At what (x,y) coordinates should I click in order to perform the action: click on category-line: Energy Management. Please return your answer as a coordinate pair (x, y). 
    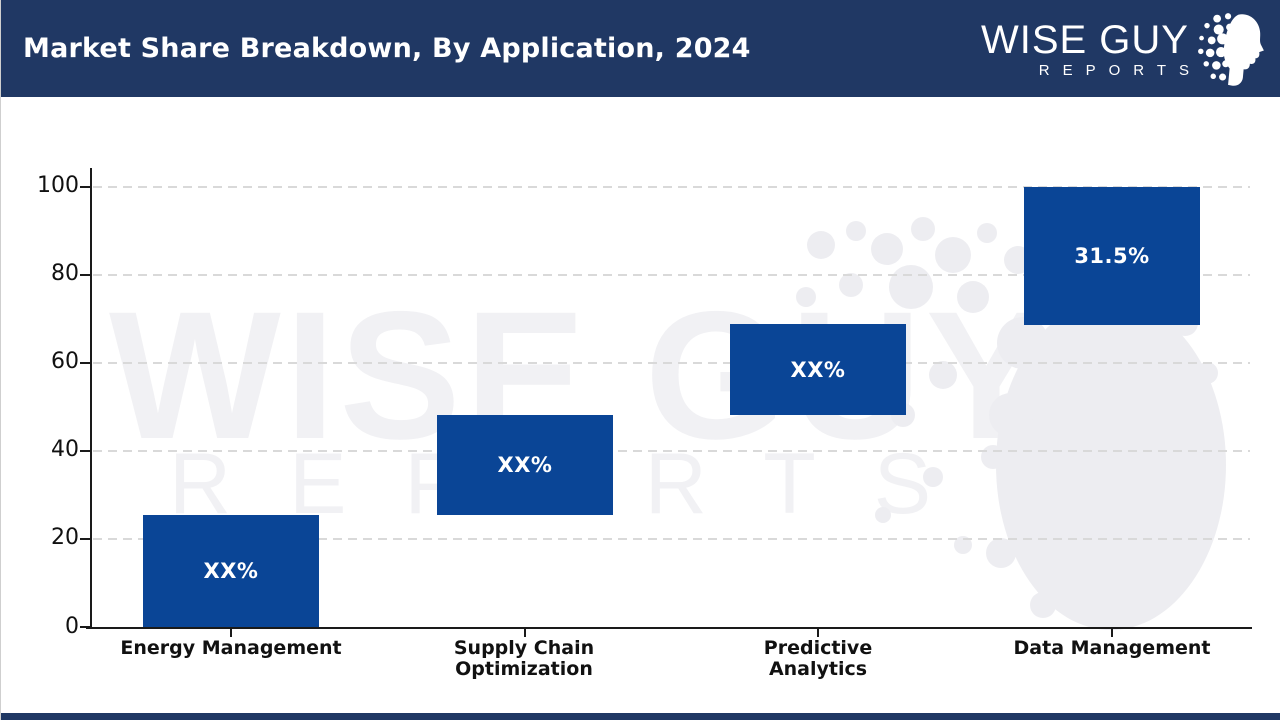
    Looking at the image, I should click on (231, 648).